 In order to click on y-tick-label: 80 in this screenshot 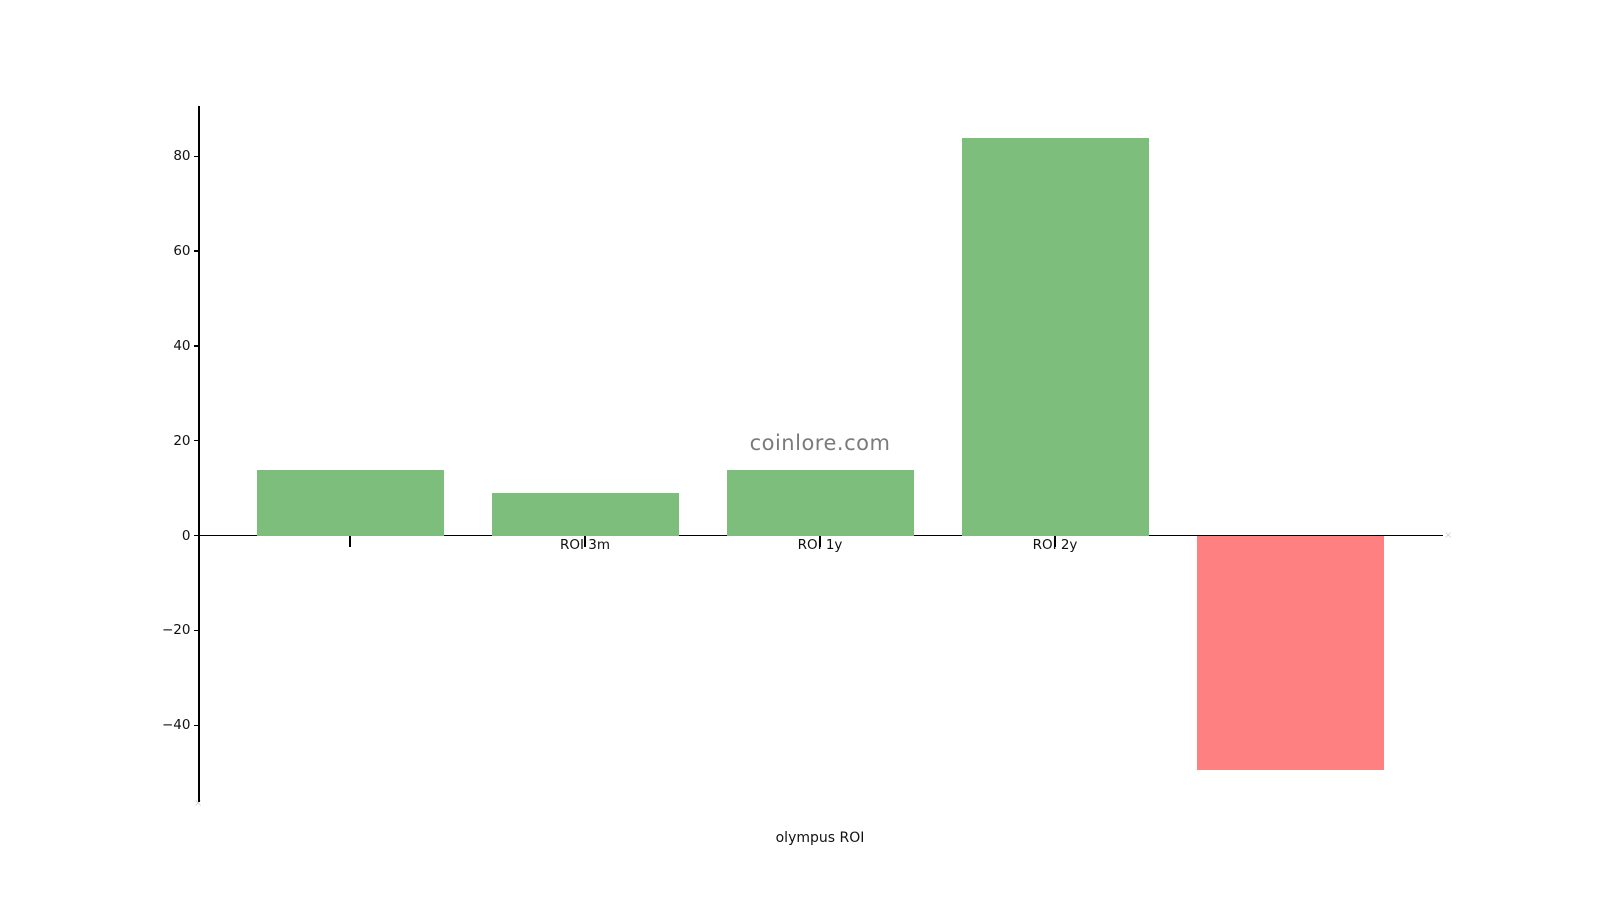, I will do `click(182, 156)`.